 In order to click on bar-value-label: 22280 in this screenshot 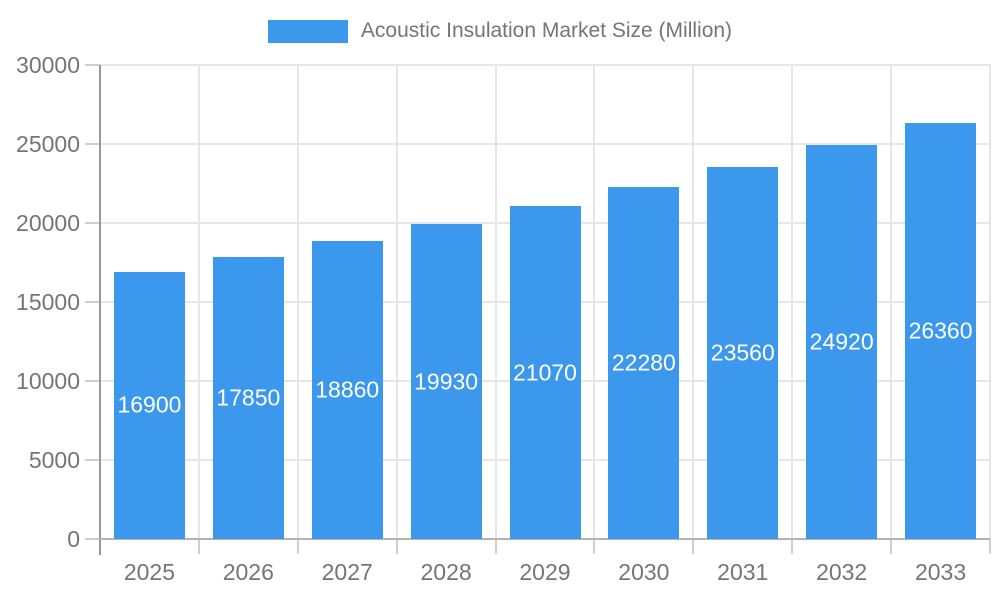, I will do `click(643, 362)`.